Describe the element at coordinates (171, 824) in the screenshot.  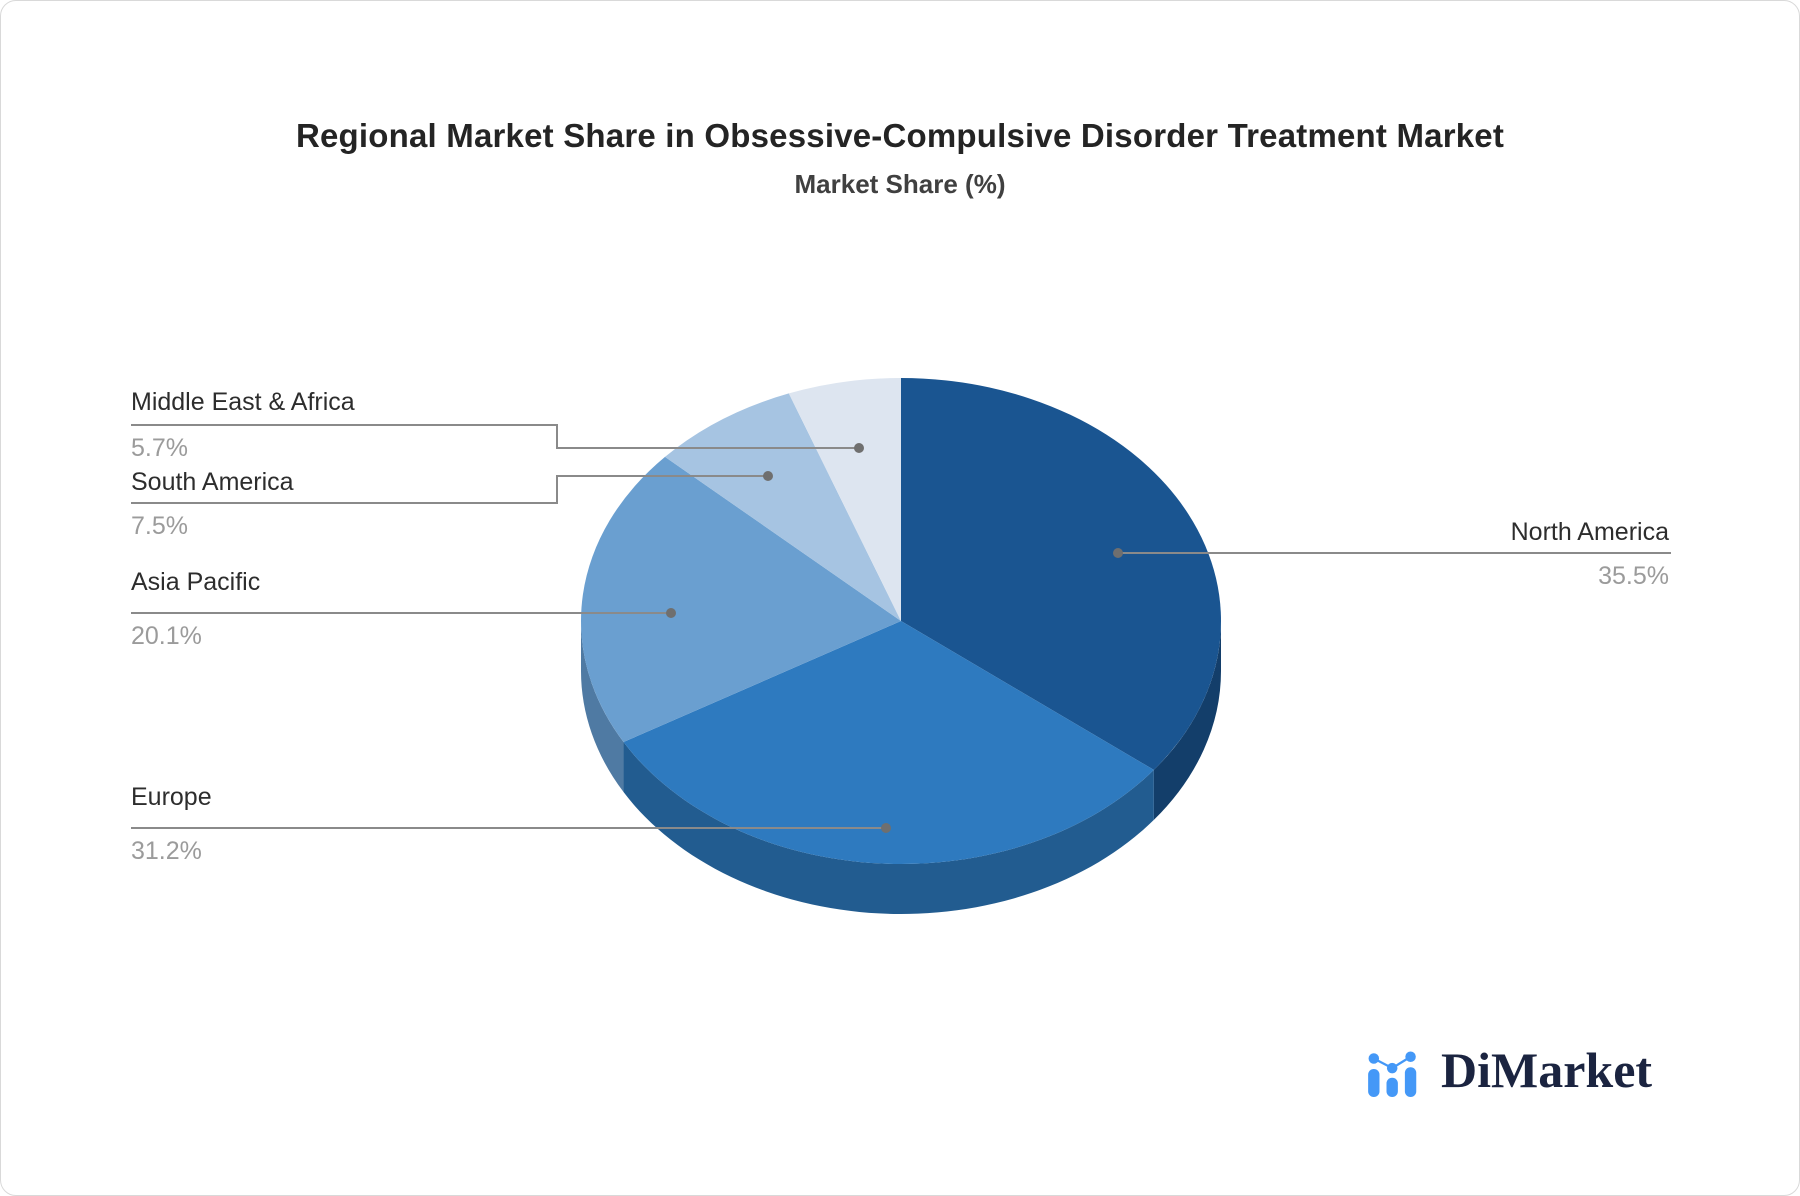
I see `label-europe: Europe 31.2%` at that location.